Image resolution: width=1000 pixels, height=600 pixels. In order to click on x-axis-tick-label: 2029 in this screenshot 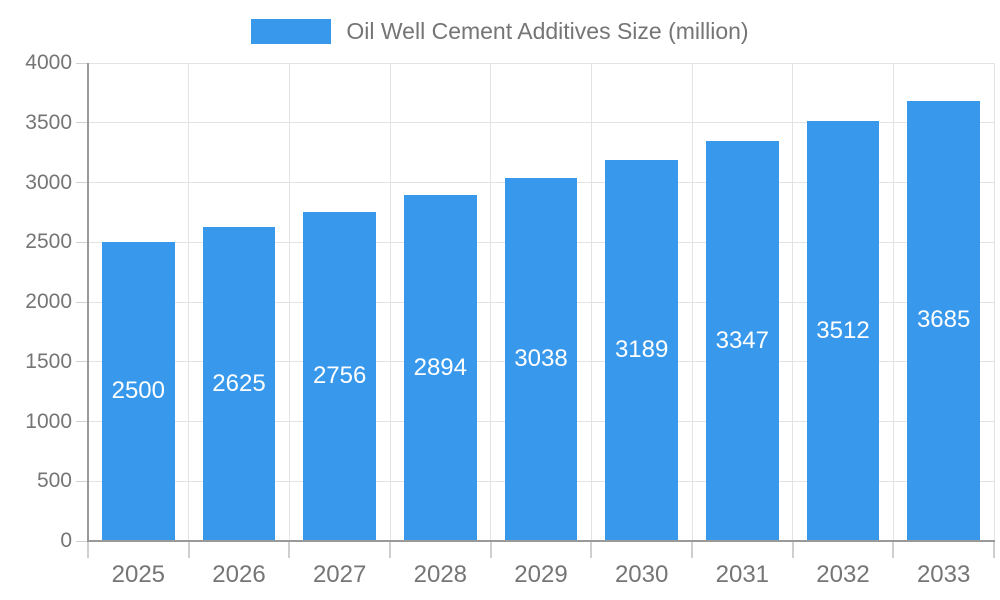, I will do `click(541, 574)`.